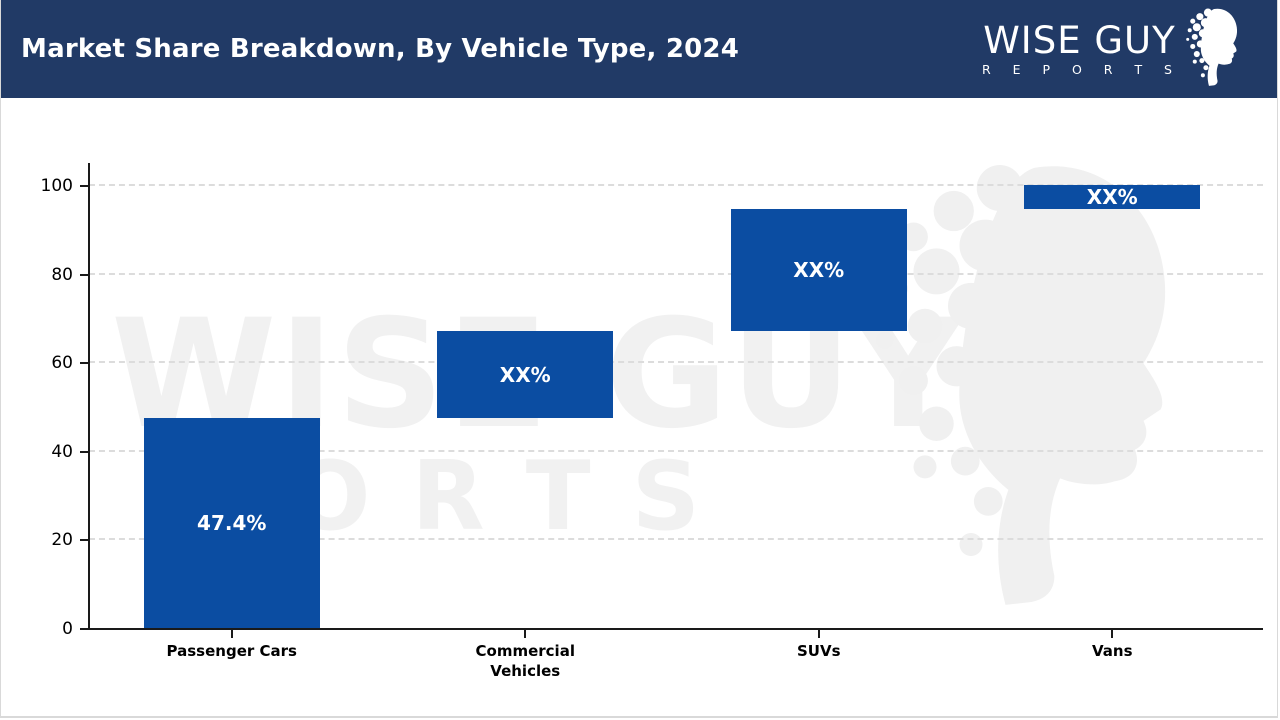 Image resolution: width=1280 pixels, height=720 pixels. What do you see at coordinates (525, 661) in the screenshot?
I see `x-category-label: Commercial Vehicles` at bounding box center [525, 661].